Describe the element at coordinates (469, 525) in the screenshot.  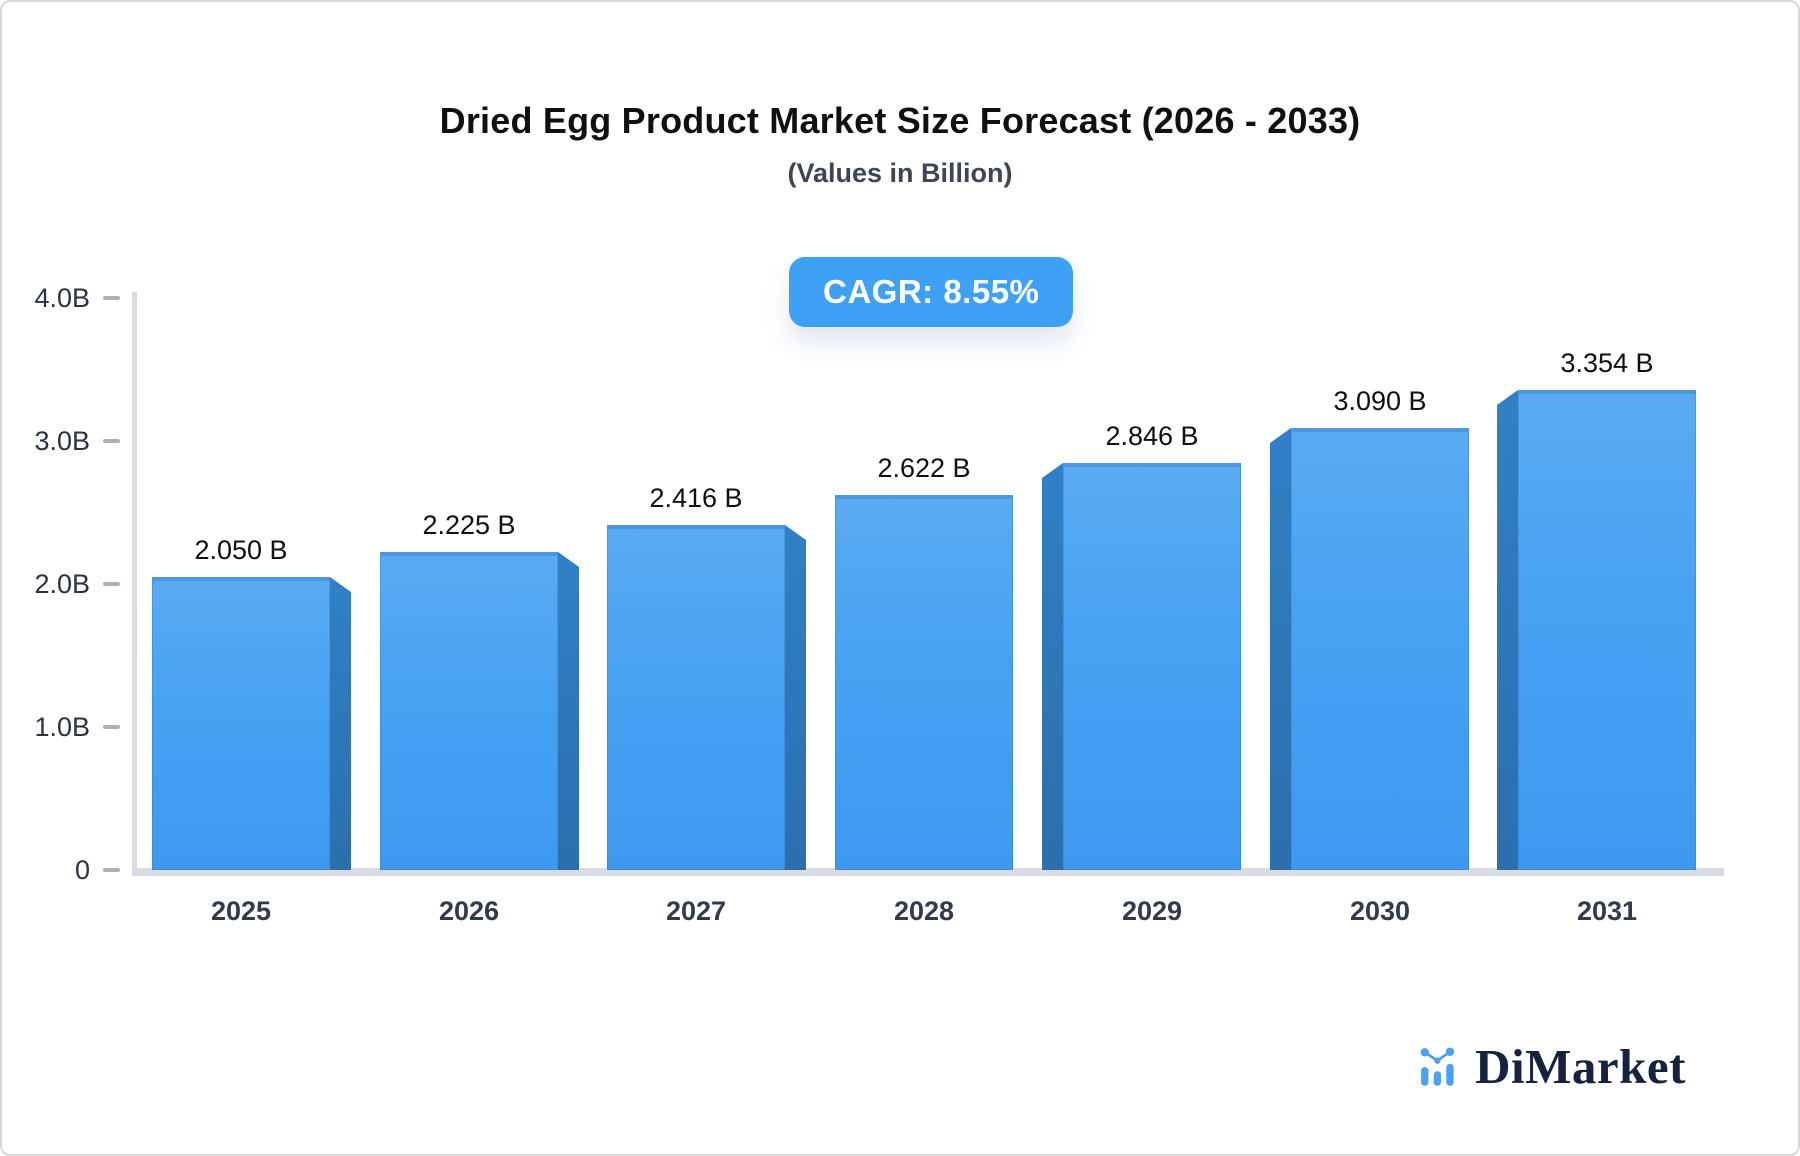
I see `bar-value-label: 2.225 B` at that location.